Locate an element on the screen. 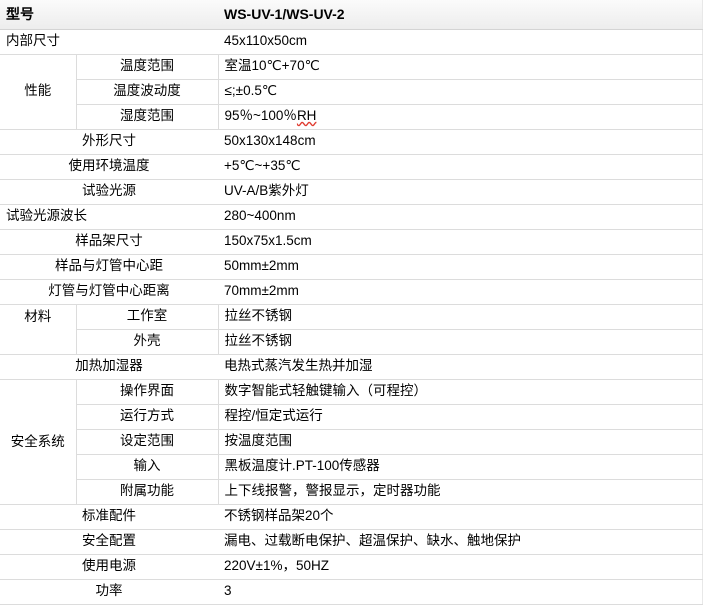 Image resolution: width=708 pixels, height=605 pixels. table-header-row: 型号 WS-UV-1/WS-UV-2 is located at coordinates (351, 15).